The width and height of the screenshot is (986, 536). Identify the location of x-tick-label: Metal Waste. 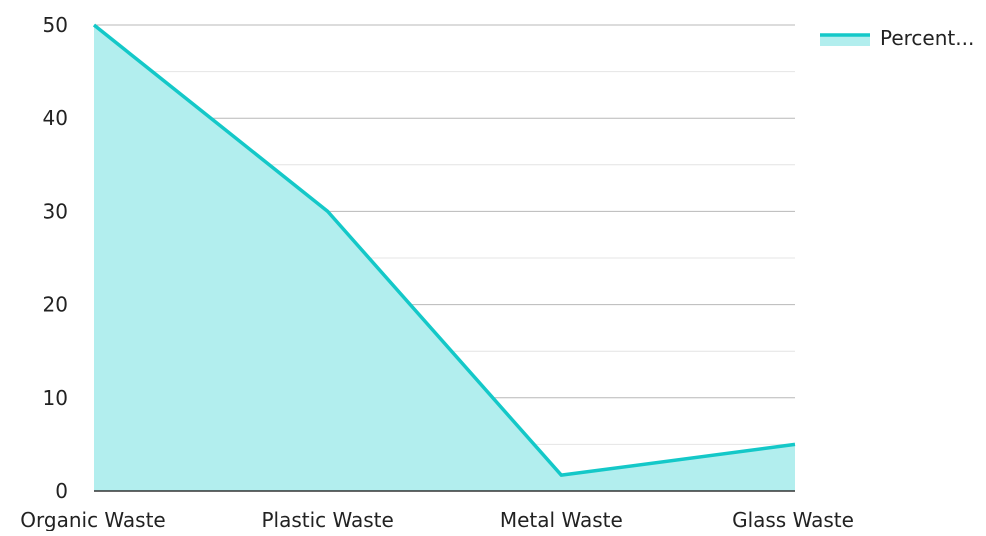
(561, 519).